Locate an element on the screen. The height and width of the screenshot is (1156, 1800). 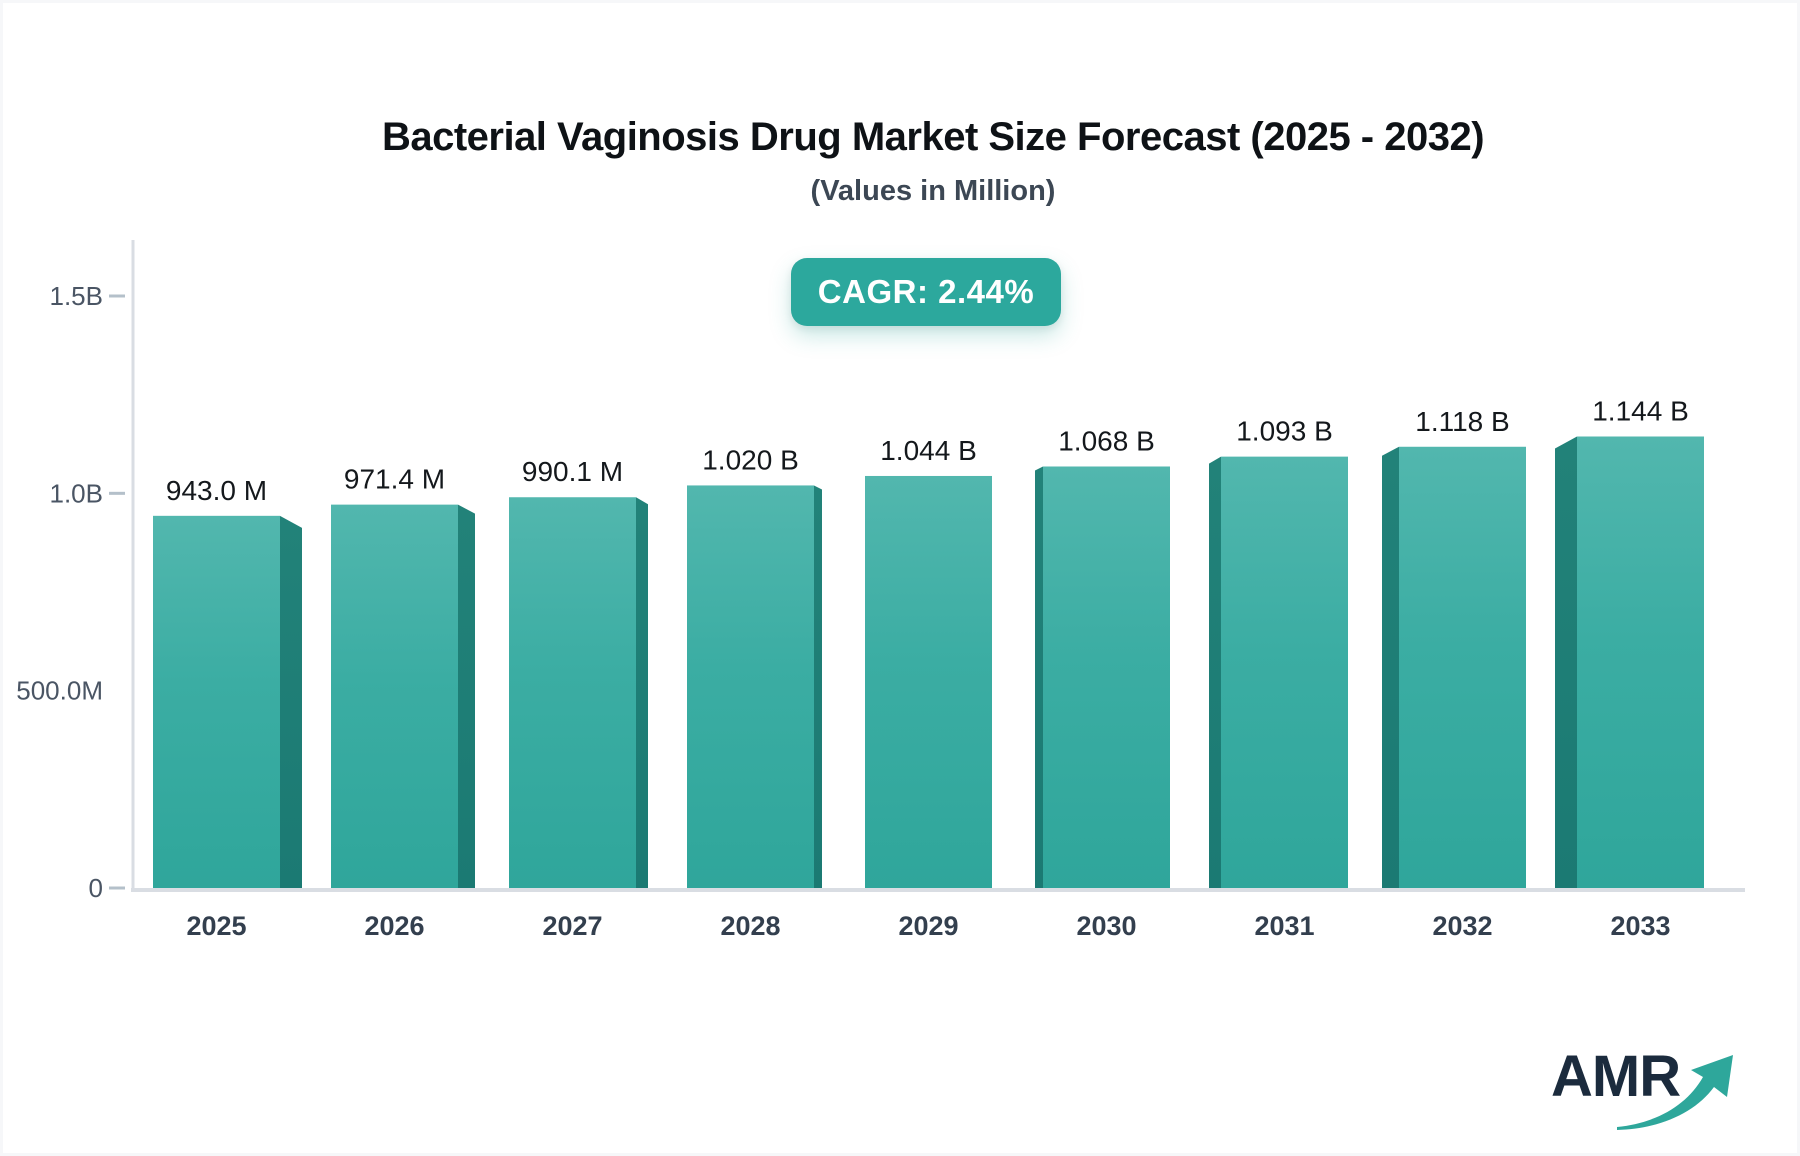
bar-2025 is located at coordinates (216, 701).